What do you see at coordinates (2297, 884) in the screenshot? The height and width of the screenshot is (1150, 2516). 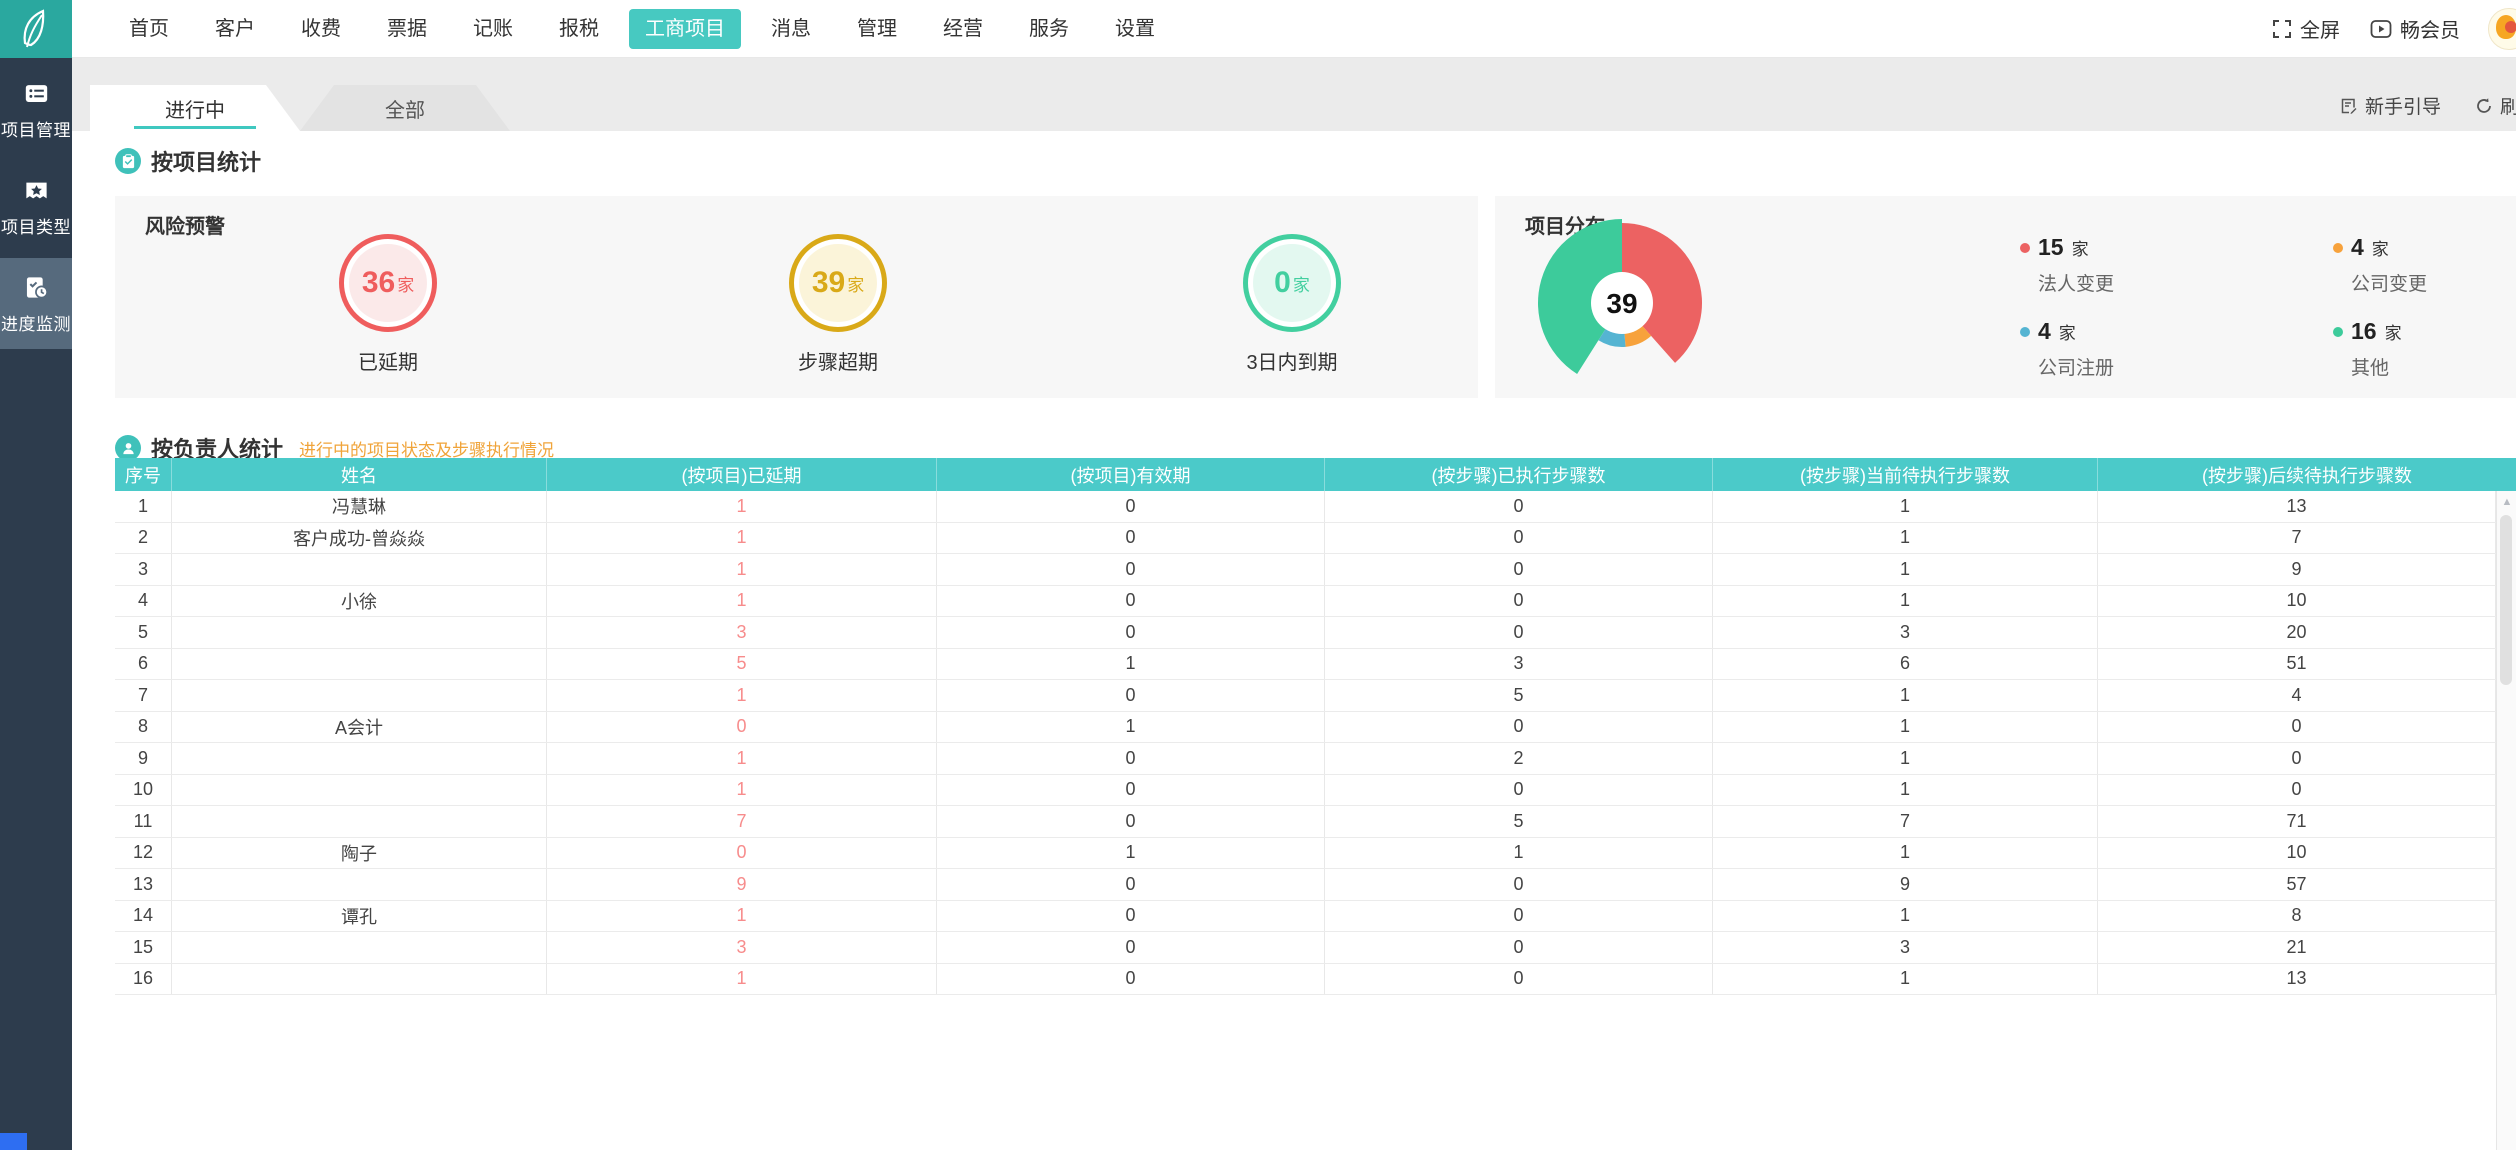 I see `table-cell: 57` at bounding box center [2297, 884].